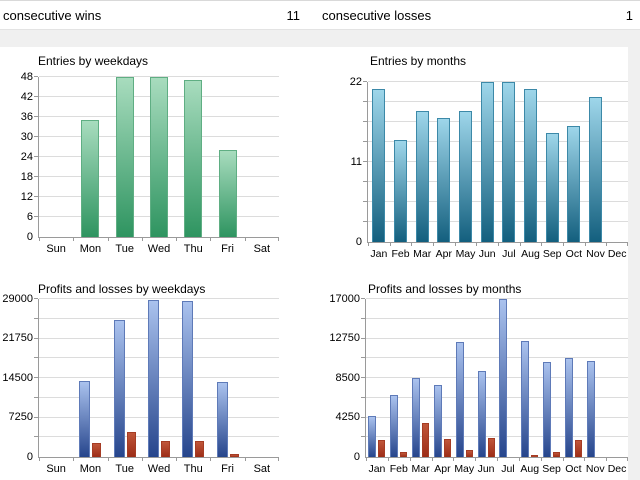 The image size is (640, 480). Describe the element at coordinates (122, 289) in the screenshot. I see `chart-title: Profits and losses by weekdays` at that location.